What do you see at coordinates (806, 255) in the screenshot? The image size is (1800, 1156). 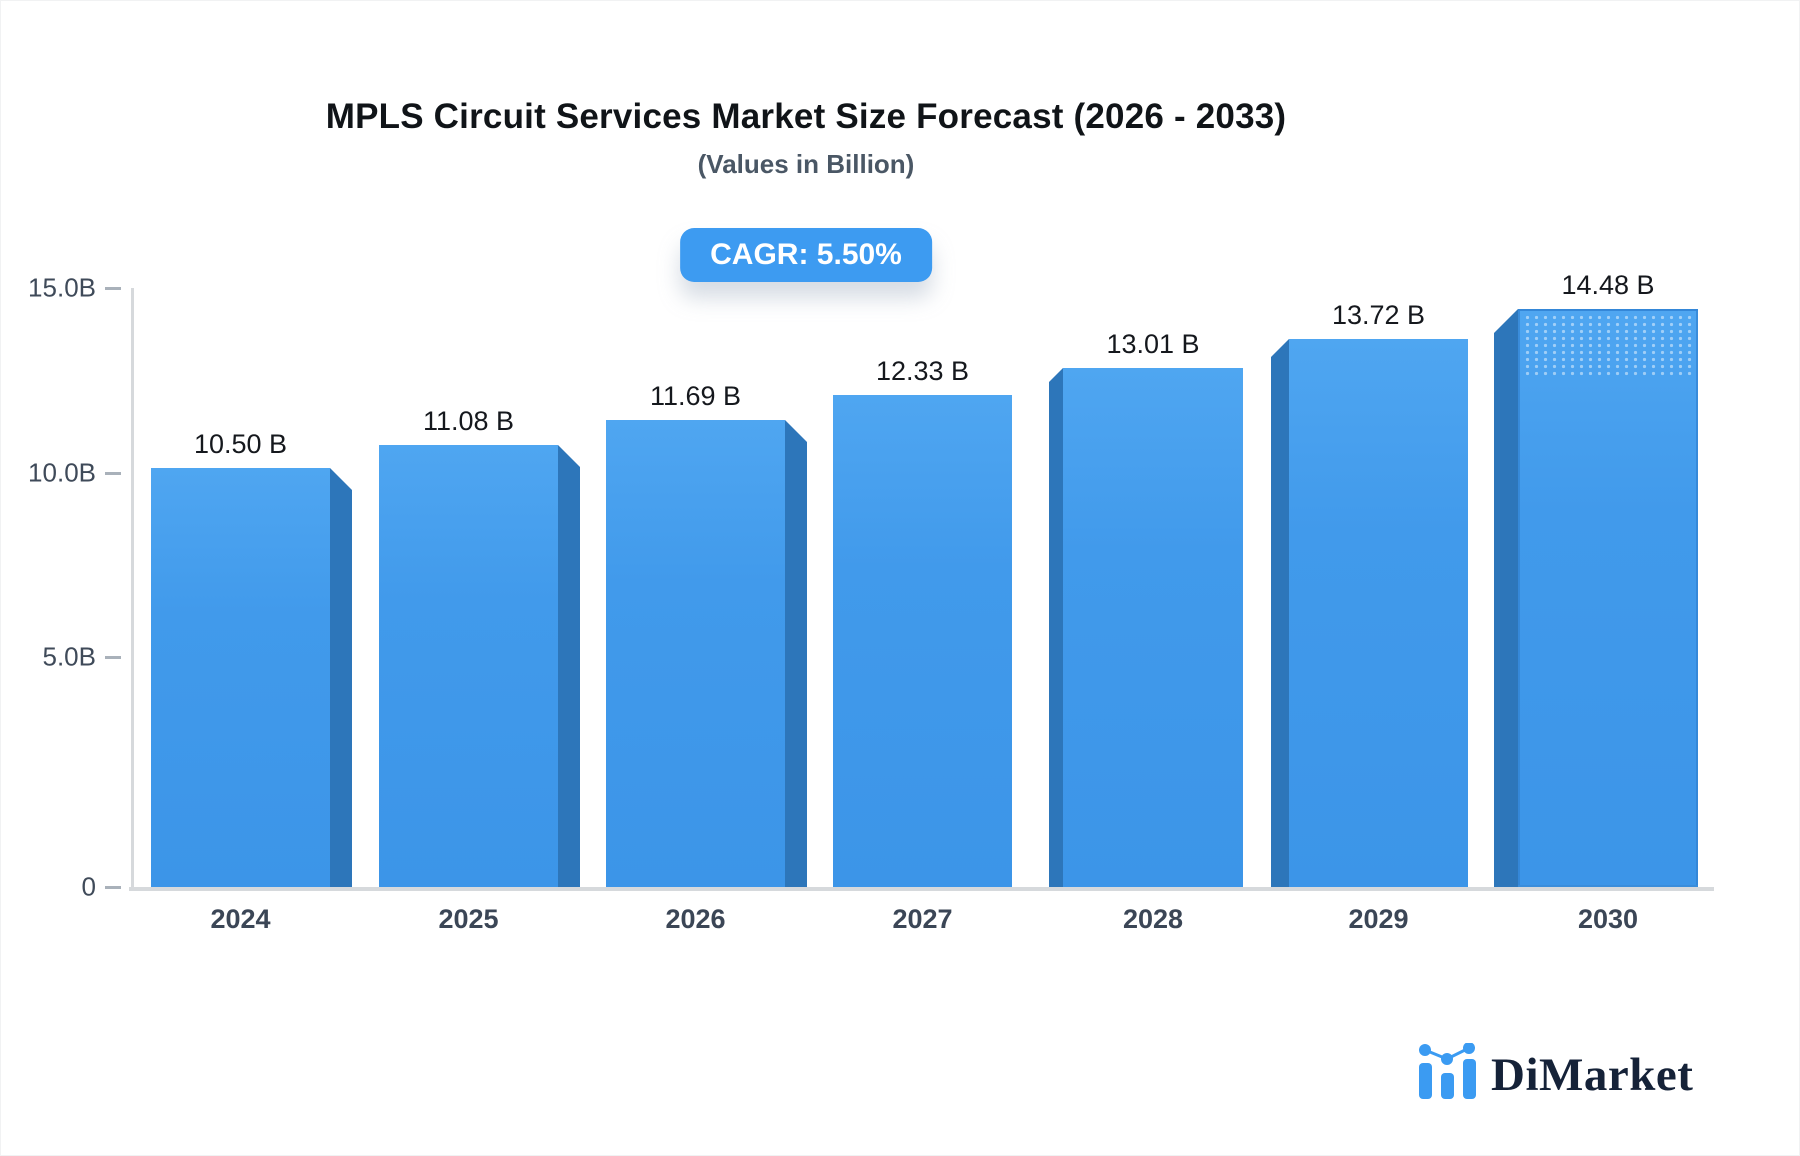 I see `cagr-badge: CAGR: 5.50%` at bounding box center [806, 255].